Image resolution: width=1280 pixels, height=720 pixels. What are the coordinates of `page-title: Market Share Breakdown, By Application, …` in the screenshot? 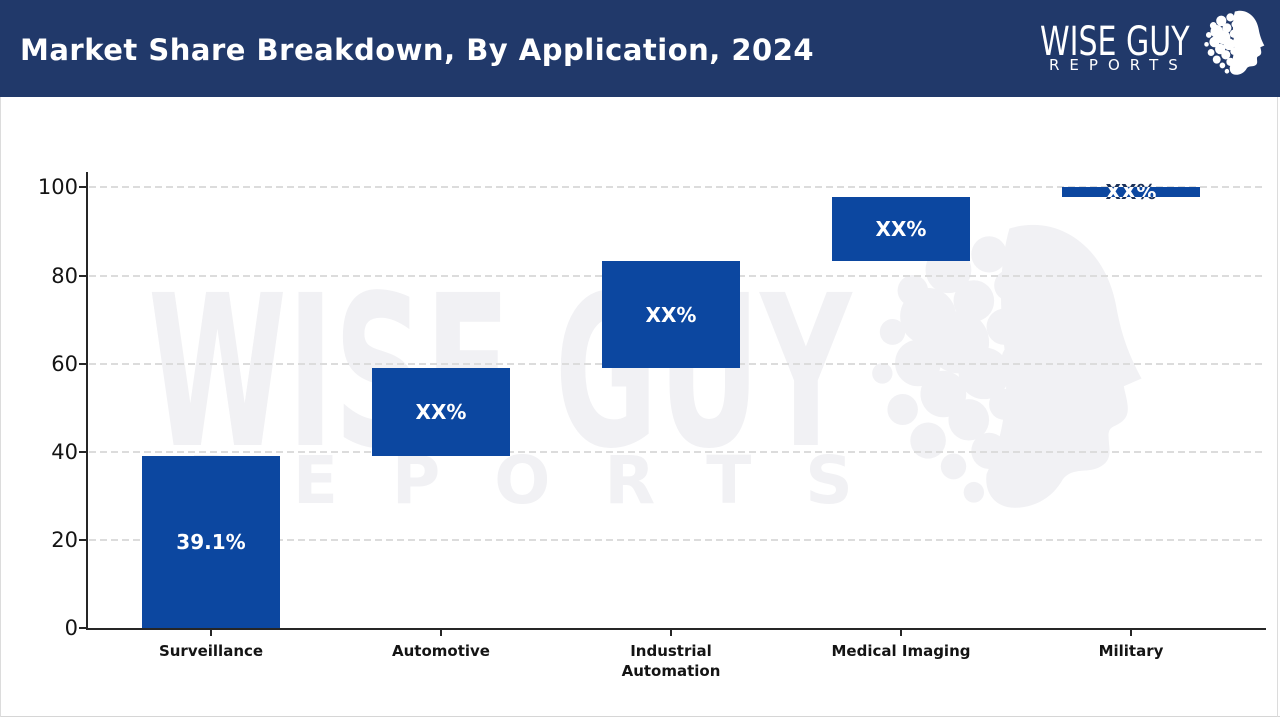 It's located at (417, 50).